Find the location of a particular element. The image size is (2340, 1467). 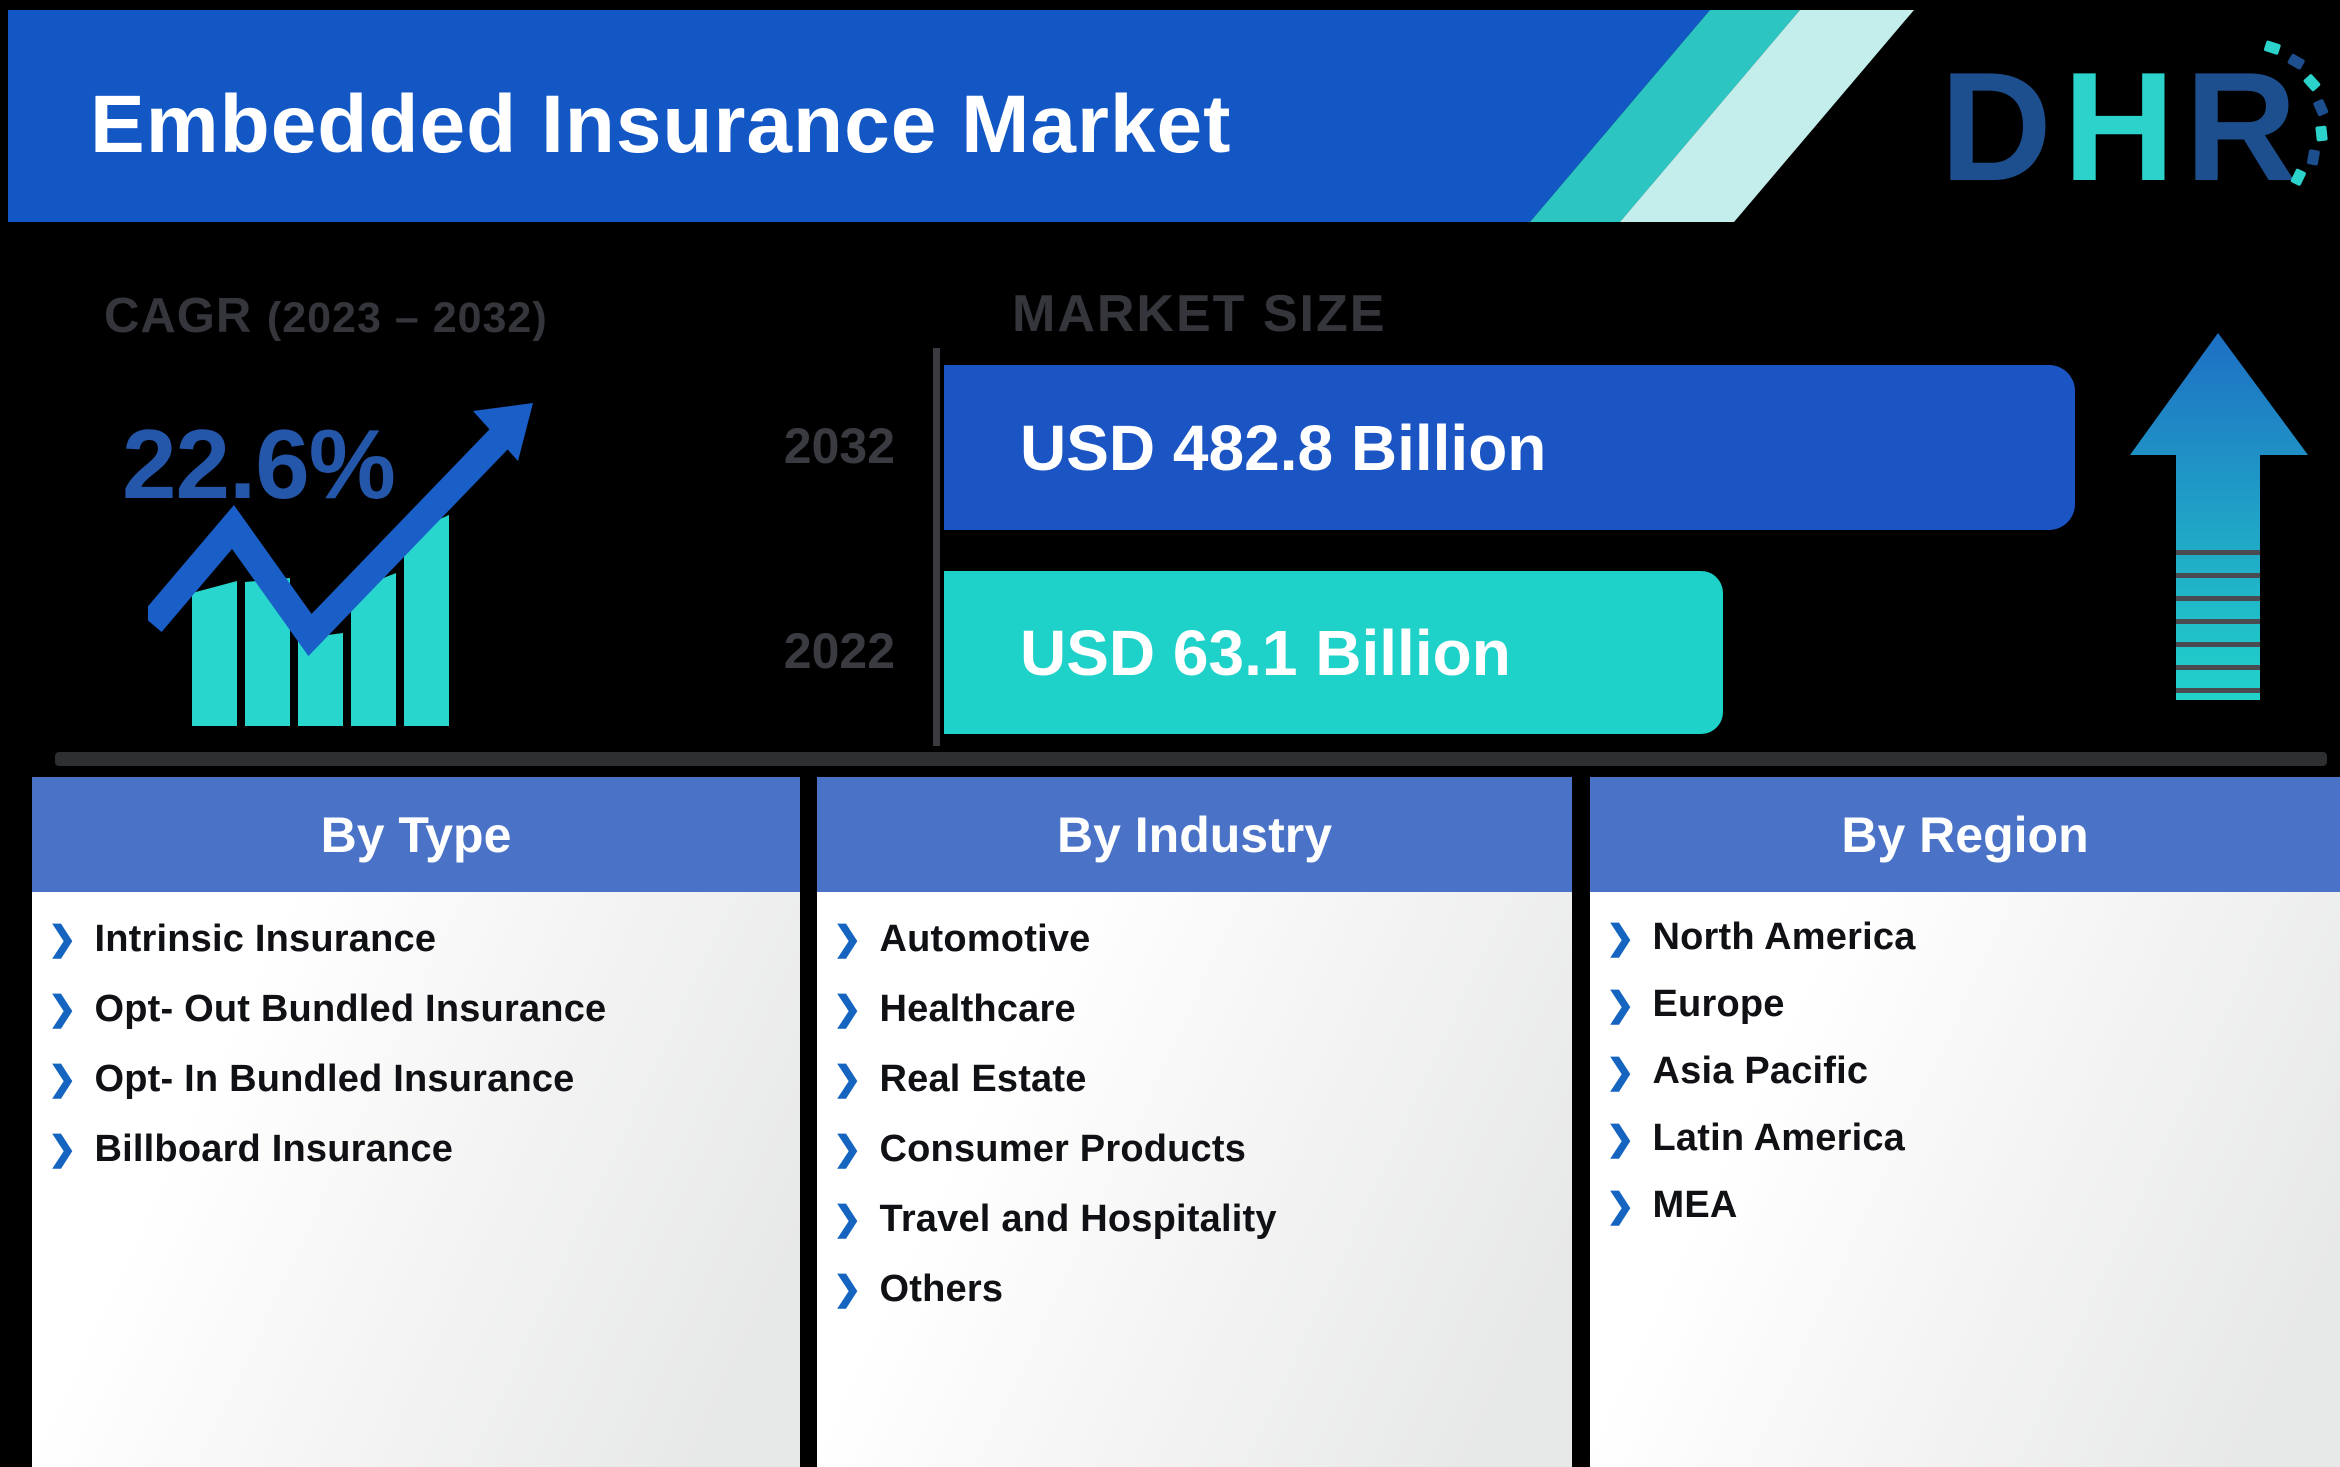

axis-line is located at coordinates (936, 547).